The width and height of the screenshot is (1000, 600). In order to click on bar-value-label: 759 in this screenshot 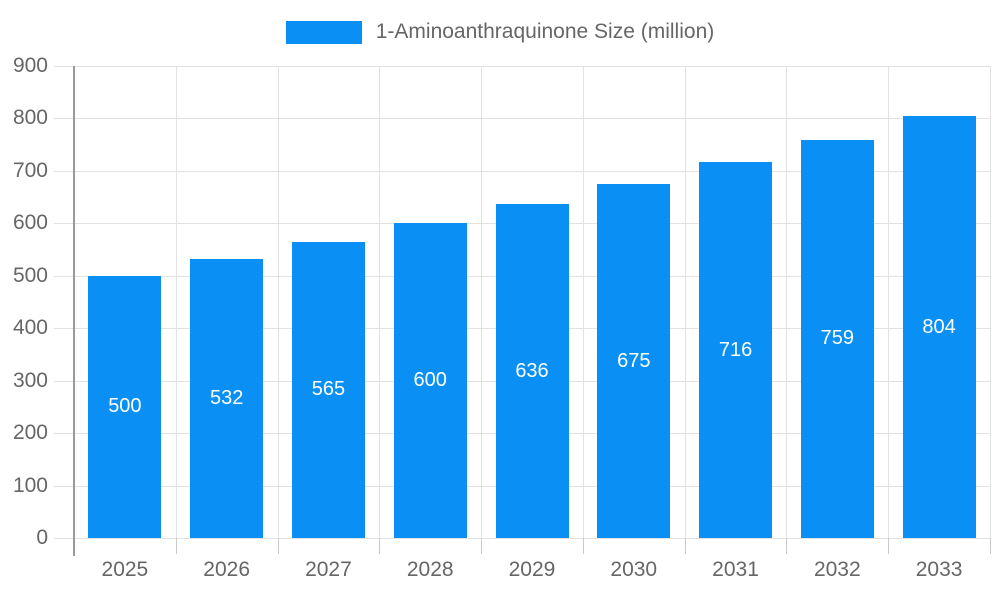, I will do `click(837, 338)`.